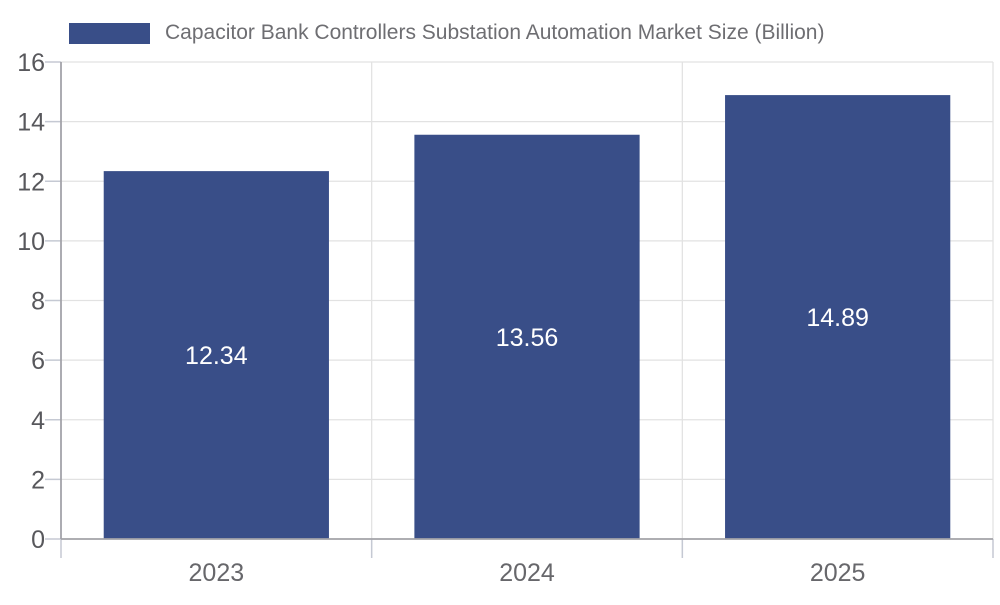  What do you see at coordinates (31, 123) in the screenshot?
I see `y-tick-label: 14` at bounding box center [31, 123].